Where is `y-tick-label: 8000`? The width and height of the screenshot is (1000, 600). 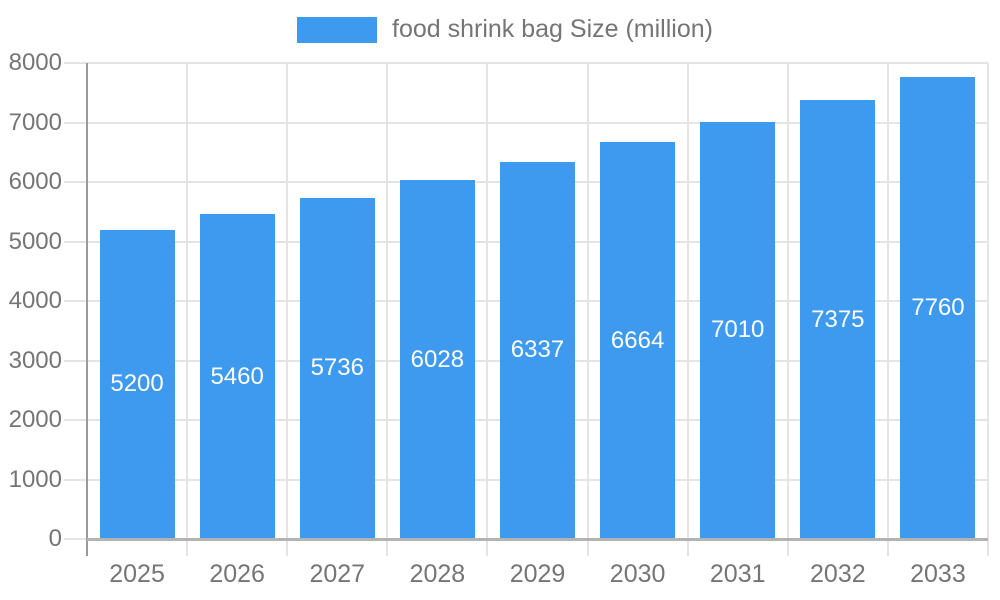 y-tick-label: 8000 is located at coordinates (35, 62).